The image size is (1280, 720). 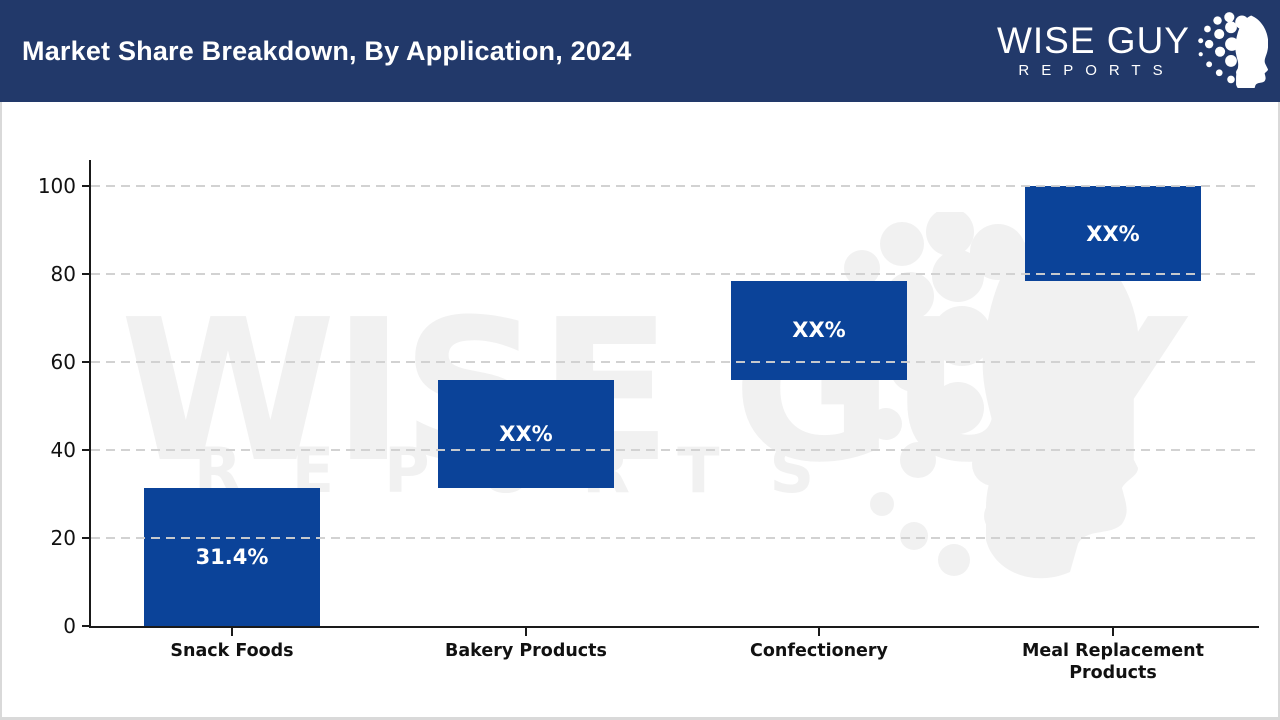 What do you see at coordinates (56, 186) in the screenshot?
I see `y-tick-label-100: 100` at bounding box center [56, 186].